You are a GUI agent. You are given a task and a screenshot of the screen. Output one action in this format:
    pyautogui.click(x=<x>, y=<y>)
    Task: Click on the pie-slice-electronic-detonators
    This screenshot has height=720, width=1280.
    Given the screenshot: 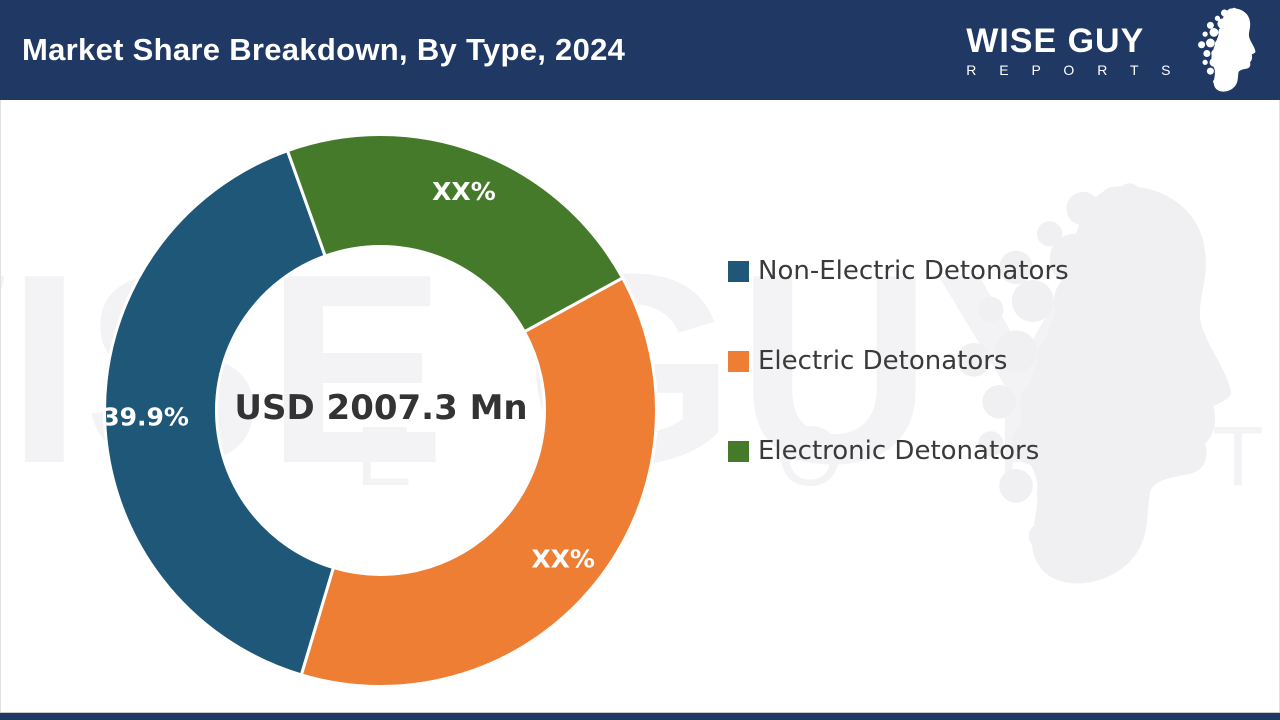 What is the action you would take?
    pyautogui.click(x=455, y=233)
    